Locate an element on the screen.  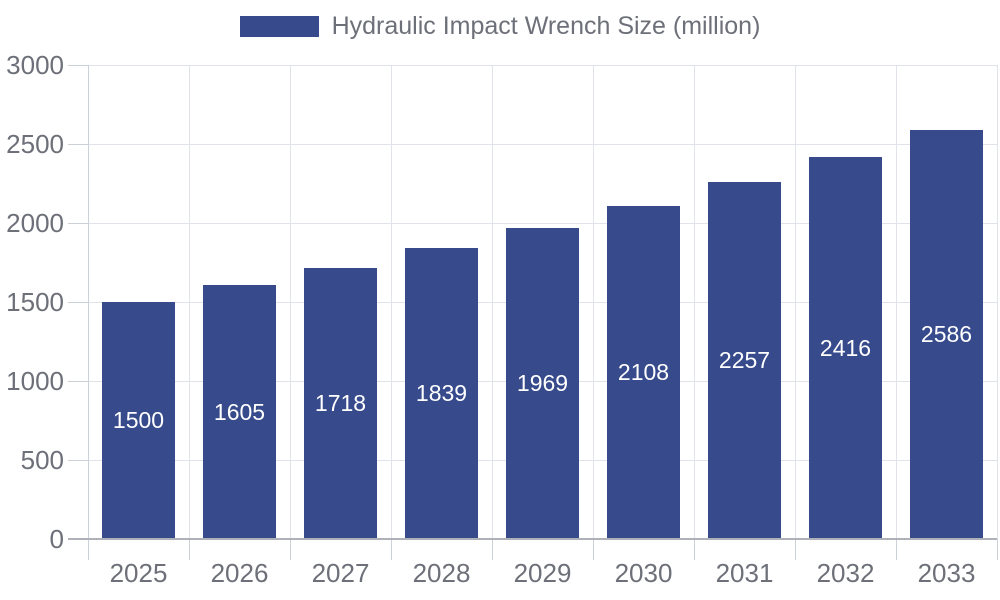
bar: 2257 is located at coordinates (744, 360).